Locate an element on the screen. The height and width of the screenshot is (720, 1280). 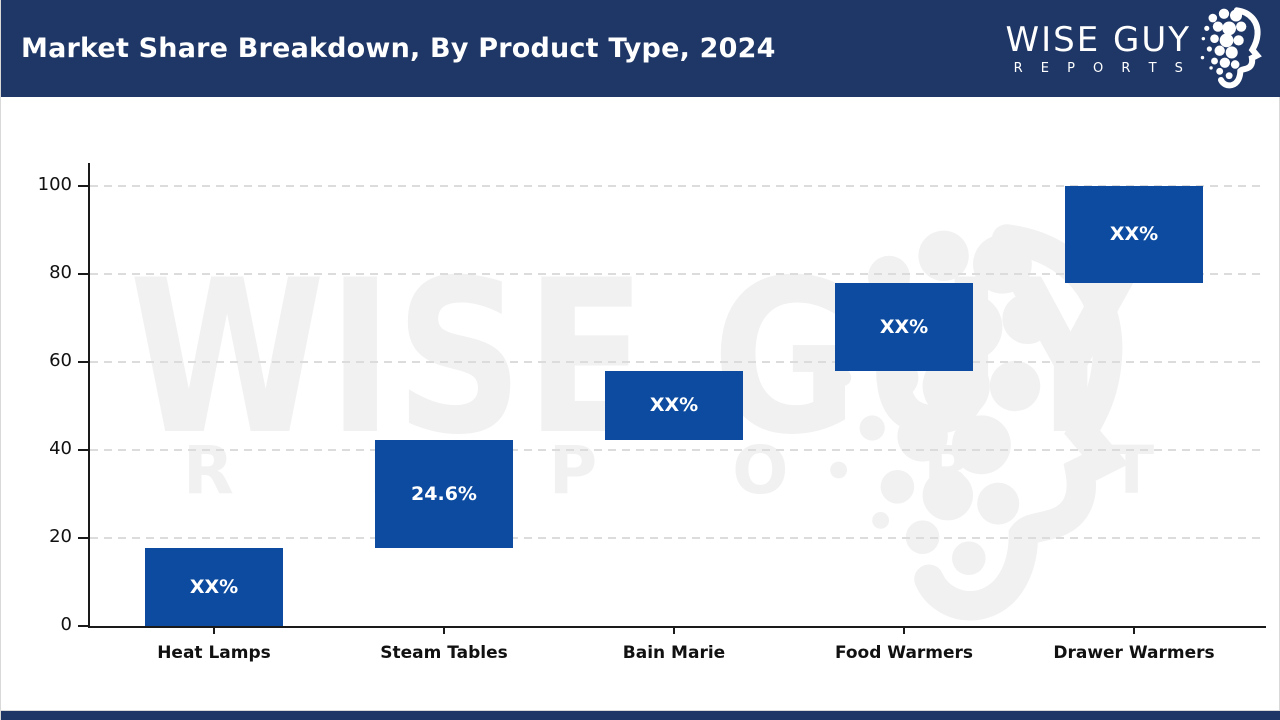
footer-bar is located at coordinates (640, 715).